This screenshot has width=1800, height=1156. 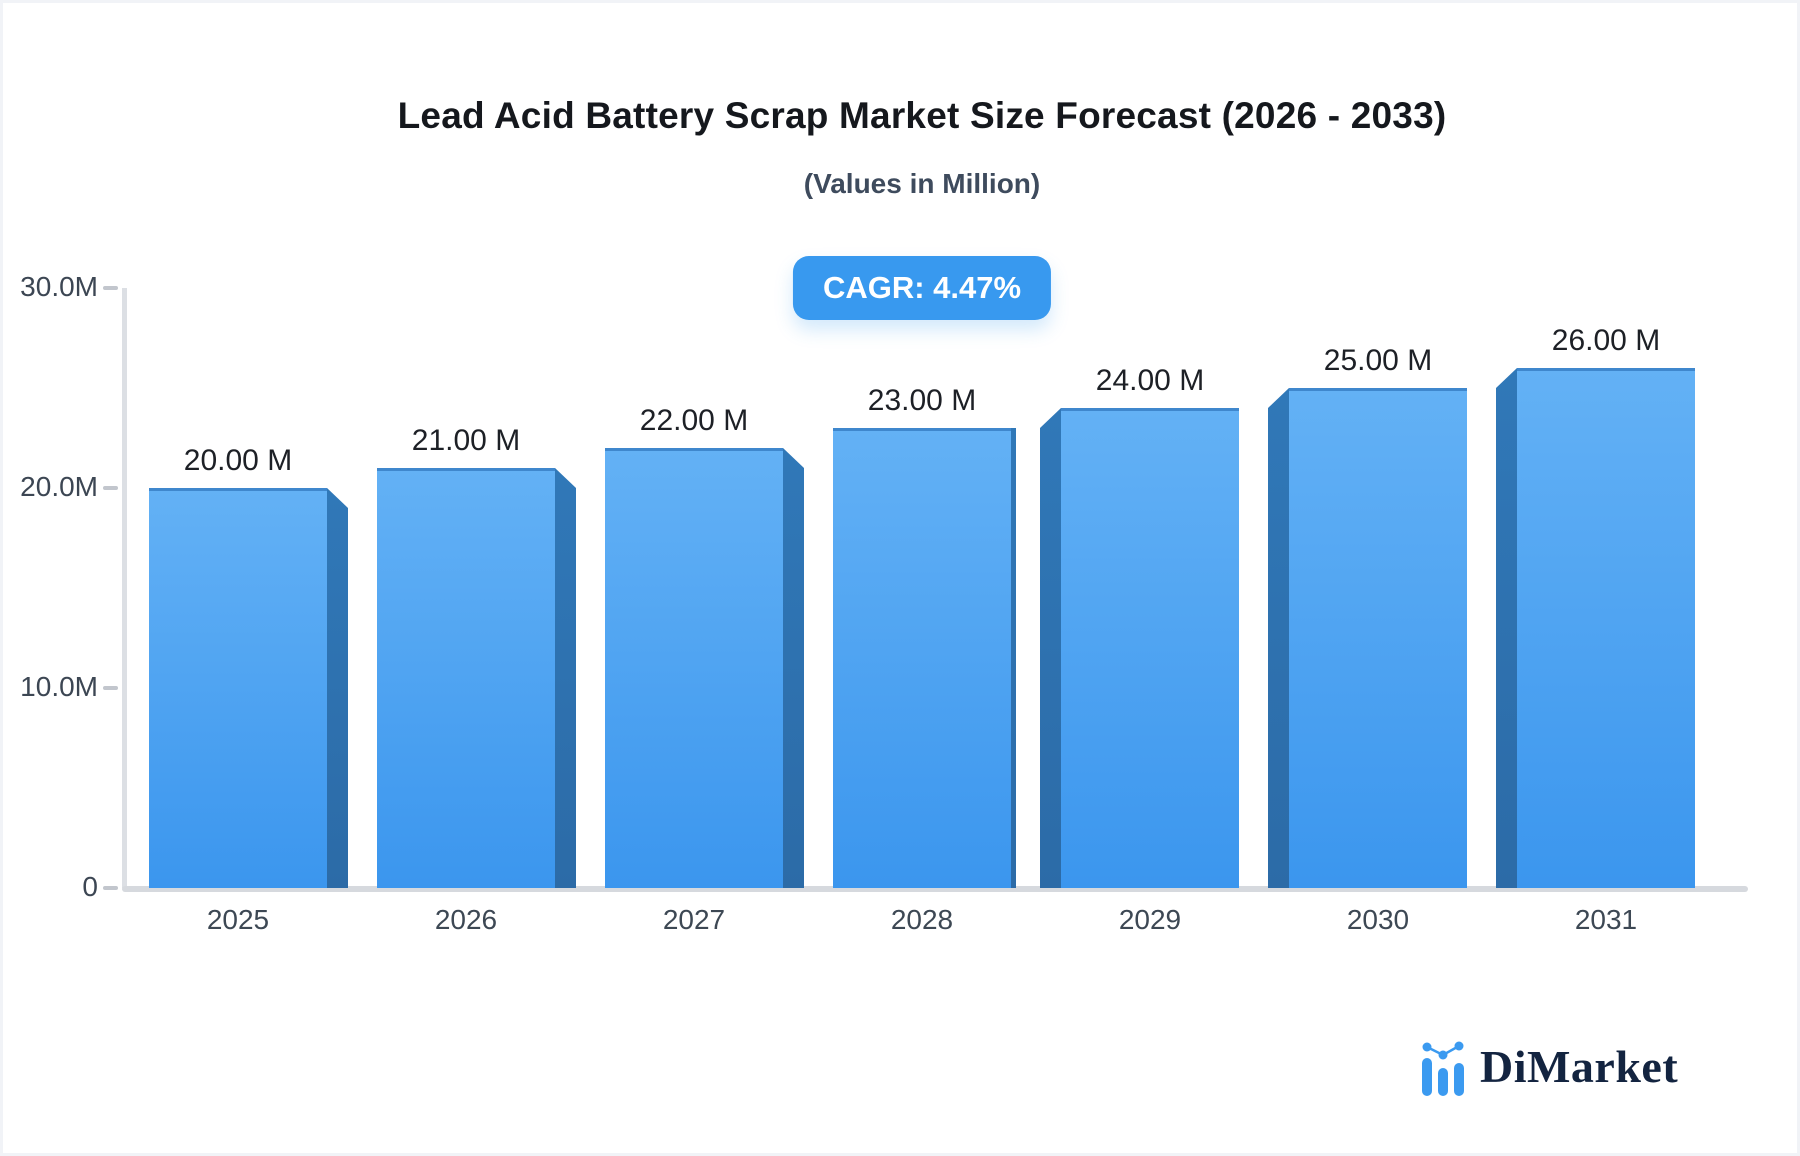 I want to click on y-axis-tick-label: 0, so click(x=90, y=886).